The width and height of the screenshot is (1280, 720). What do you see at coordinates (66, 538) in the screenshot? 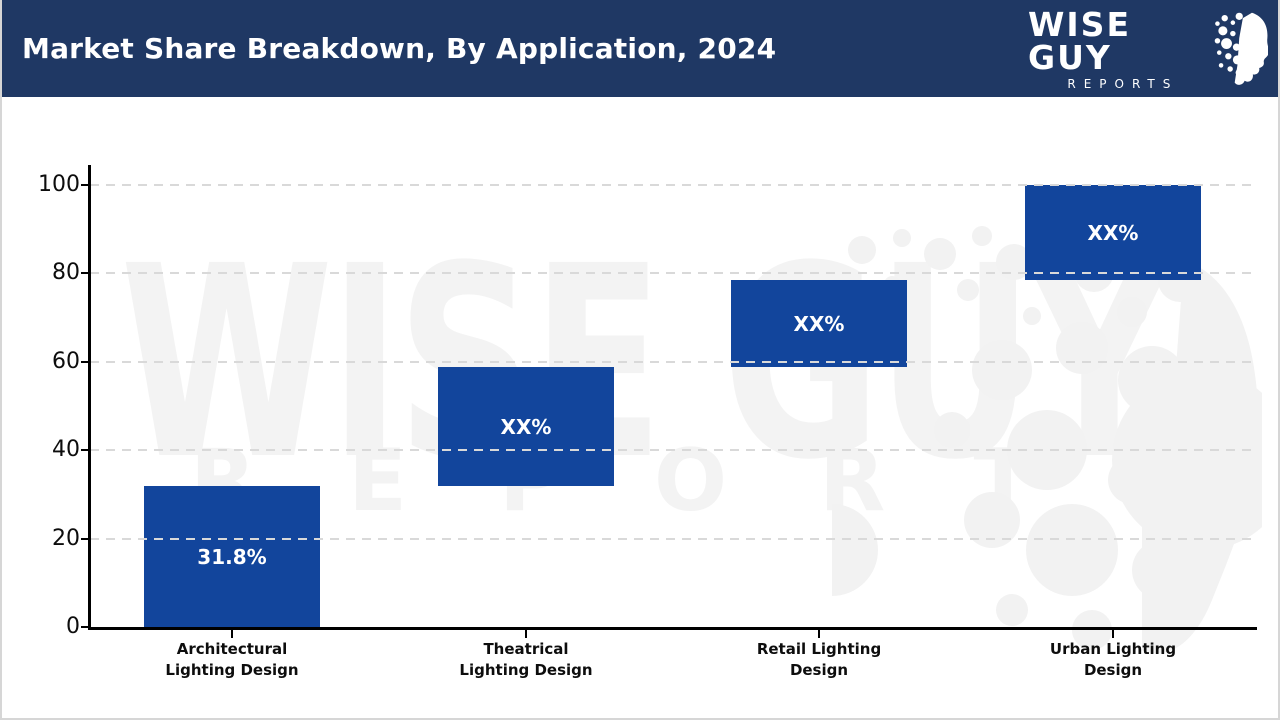
I see `y-tick-label: 20` at bounding box center [66, 538].